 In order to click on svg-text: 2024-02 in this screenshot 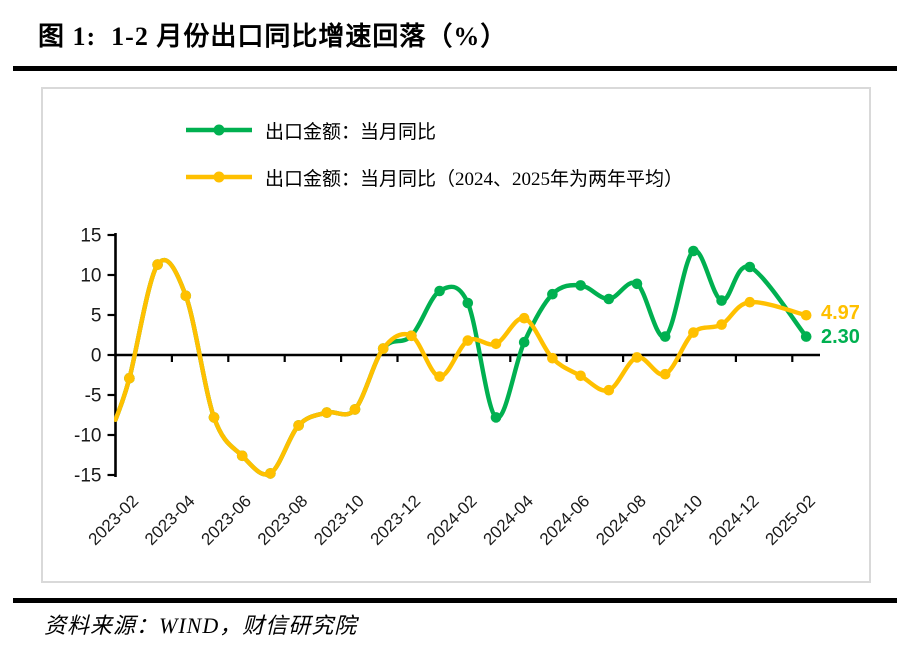, I will do `click(452, 520)`.